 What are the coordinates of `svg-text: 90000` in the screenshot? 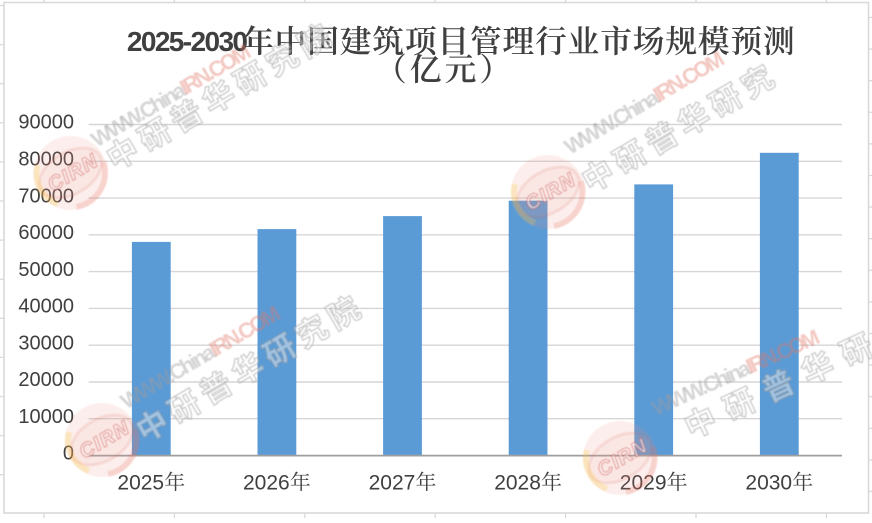 It's located at (46, 123).